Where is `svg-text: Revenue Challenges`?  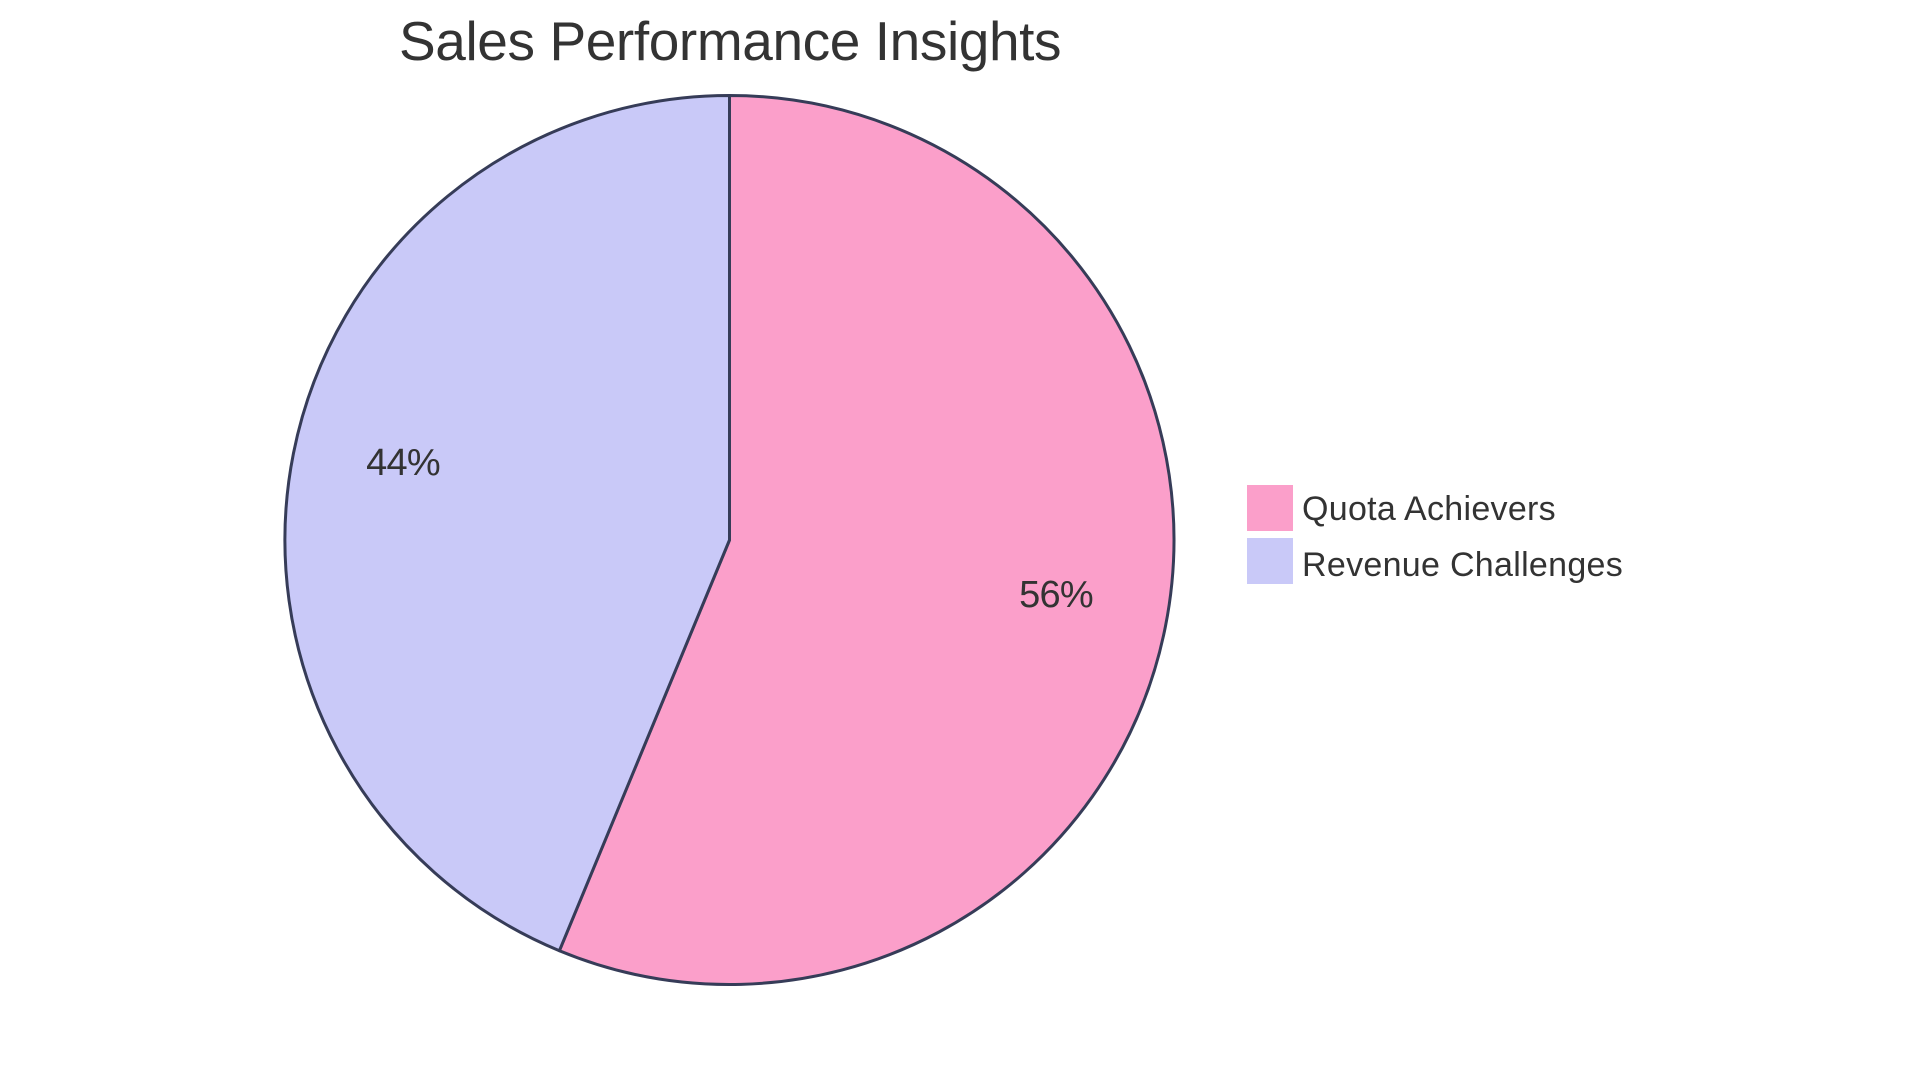 svg-text: Revenue Challenges is located at coordinates (1462, 565).